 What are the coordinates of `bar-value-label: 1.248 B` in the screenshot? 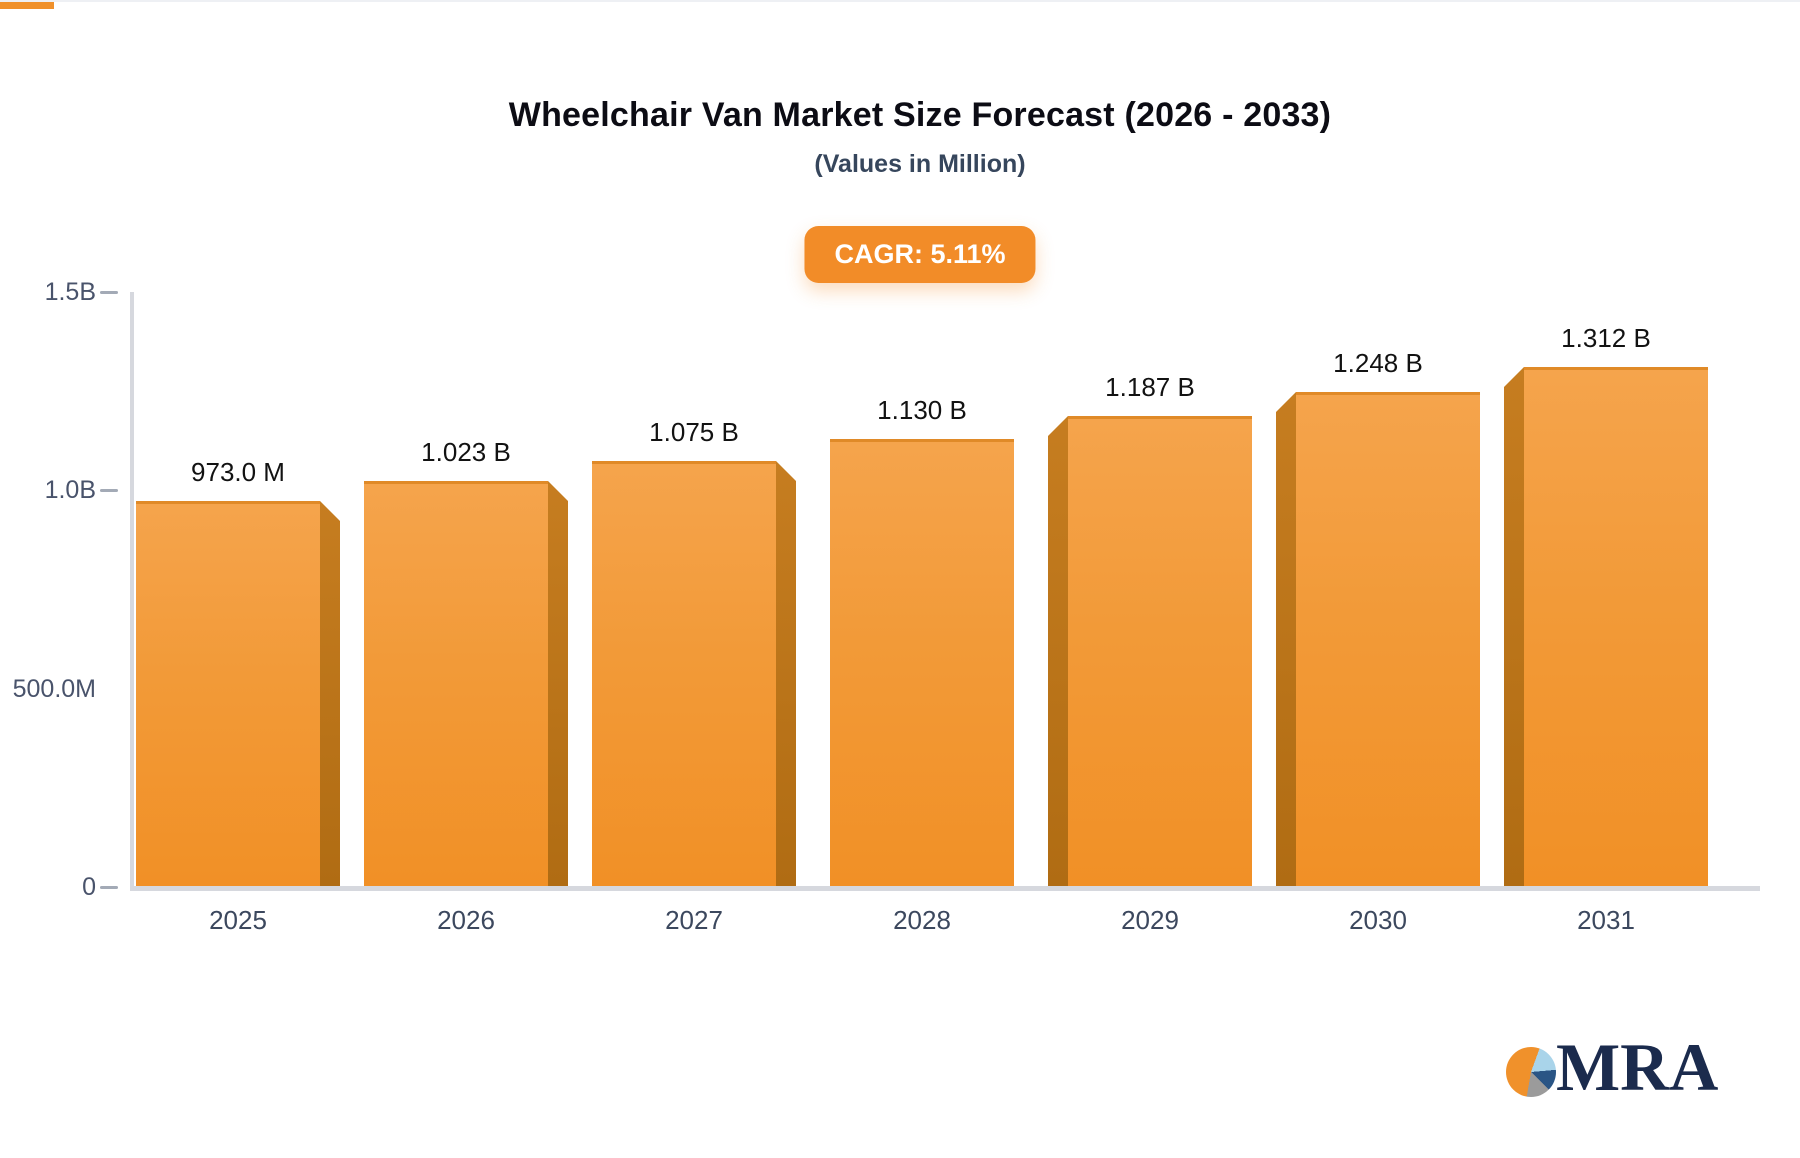 It's located at (1378, 363).